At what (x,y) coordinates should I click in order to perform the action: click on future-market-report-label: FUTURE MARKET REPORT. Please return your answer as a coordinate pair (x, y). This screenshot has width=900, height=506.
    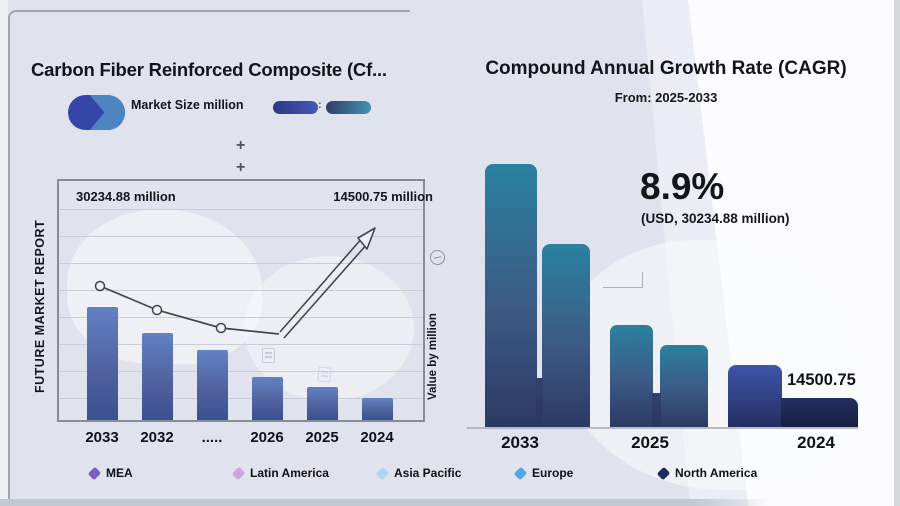
    Looking at the image, I should click on (40, 306).